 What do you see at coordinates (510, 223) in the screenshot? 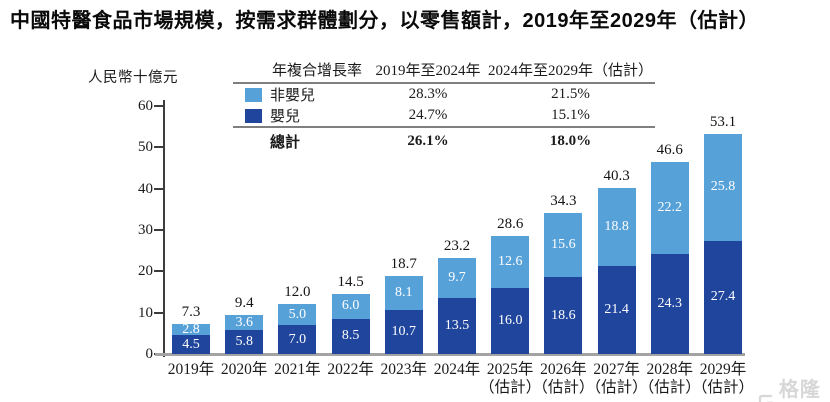
I see `bar-total-label: 28.6` at bounding box center [510, 223].